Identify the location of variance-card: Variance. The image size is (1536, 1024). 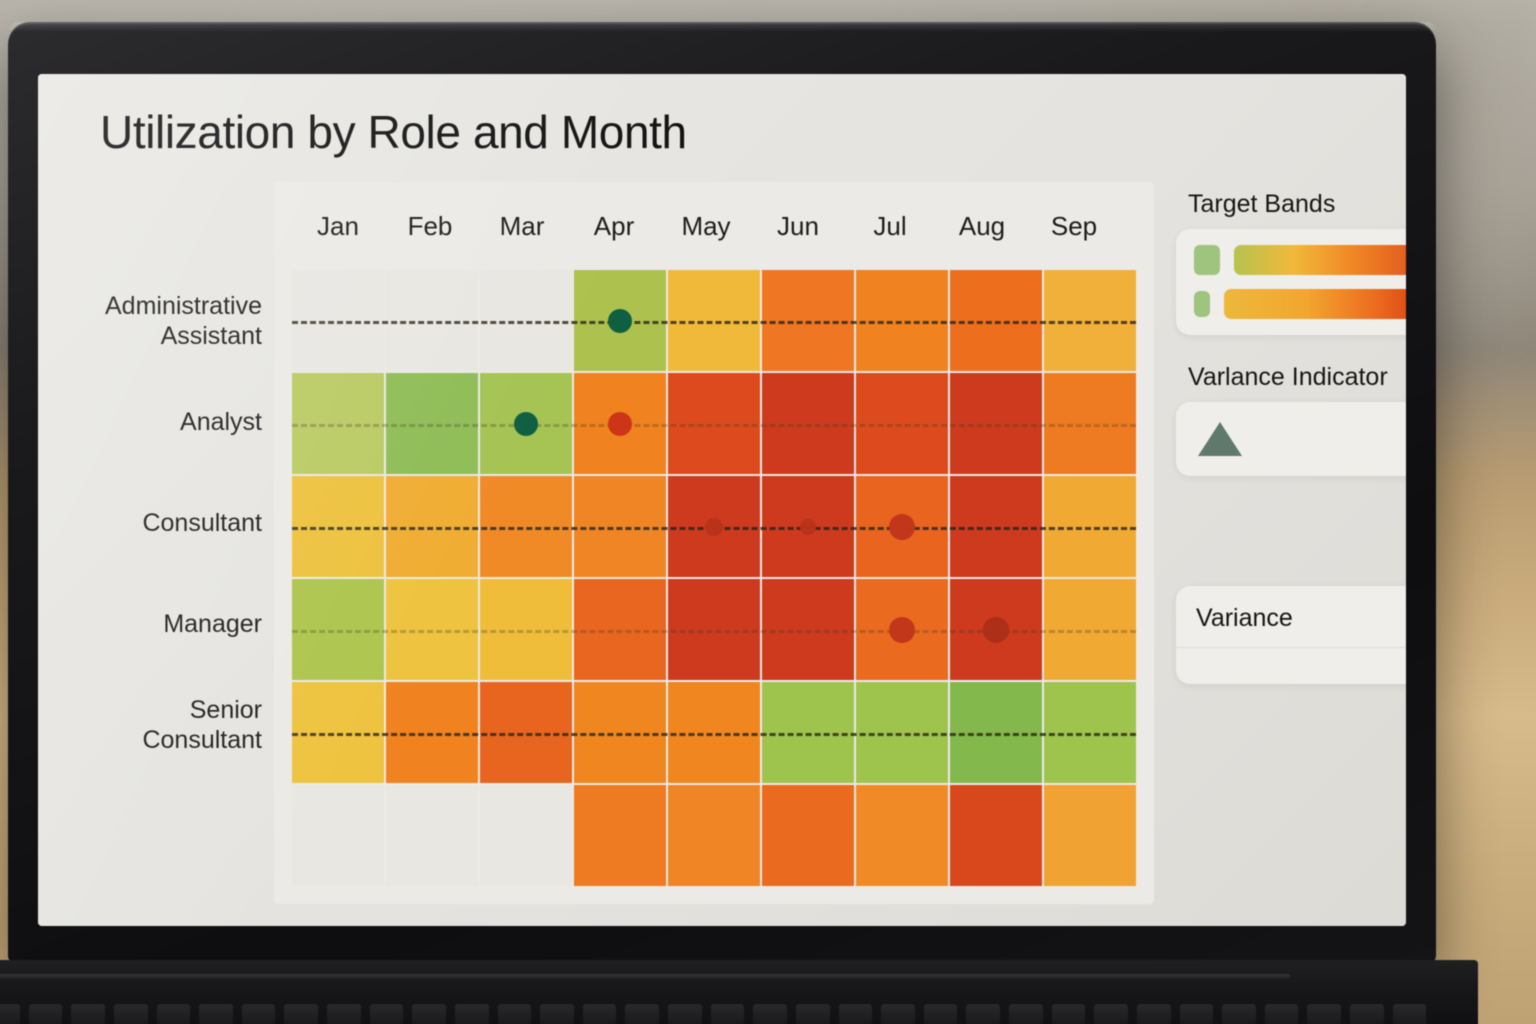
(1291, 635).